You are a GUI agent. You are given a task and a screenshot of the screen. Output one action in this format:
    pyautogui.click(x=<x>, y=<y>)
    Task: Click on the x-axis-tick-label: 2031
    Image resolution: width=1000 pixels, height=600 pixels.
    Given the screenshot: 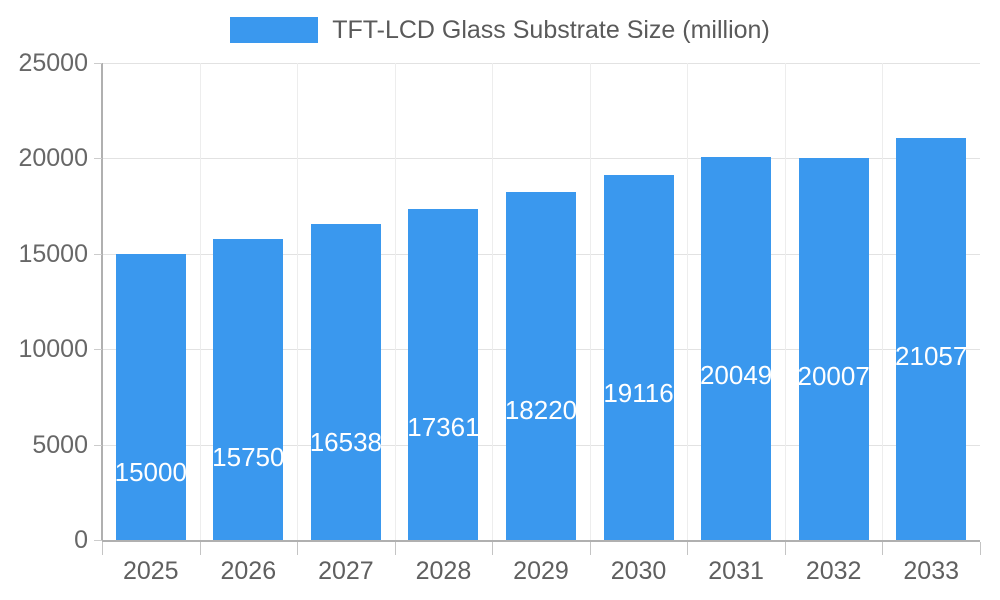 What is the action you would take?
    pyautogui.click(x=736, y=571)
    